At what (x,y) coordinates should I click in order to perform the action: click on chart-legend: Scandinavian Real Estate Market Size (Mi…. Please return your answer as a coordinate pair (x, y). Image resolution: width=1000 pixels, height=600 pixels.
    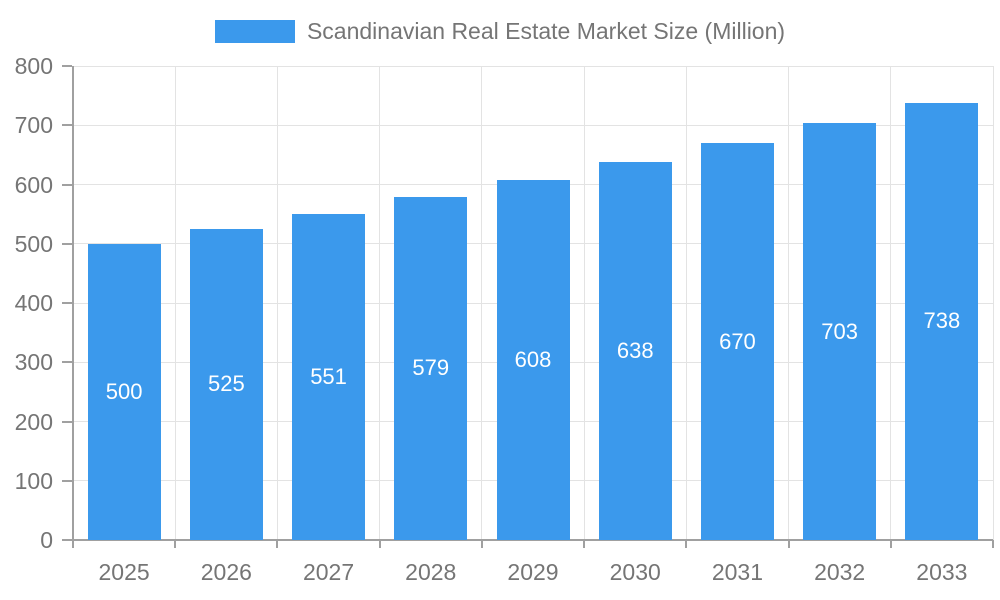
    Looking at the image, I should click on (500, 31).